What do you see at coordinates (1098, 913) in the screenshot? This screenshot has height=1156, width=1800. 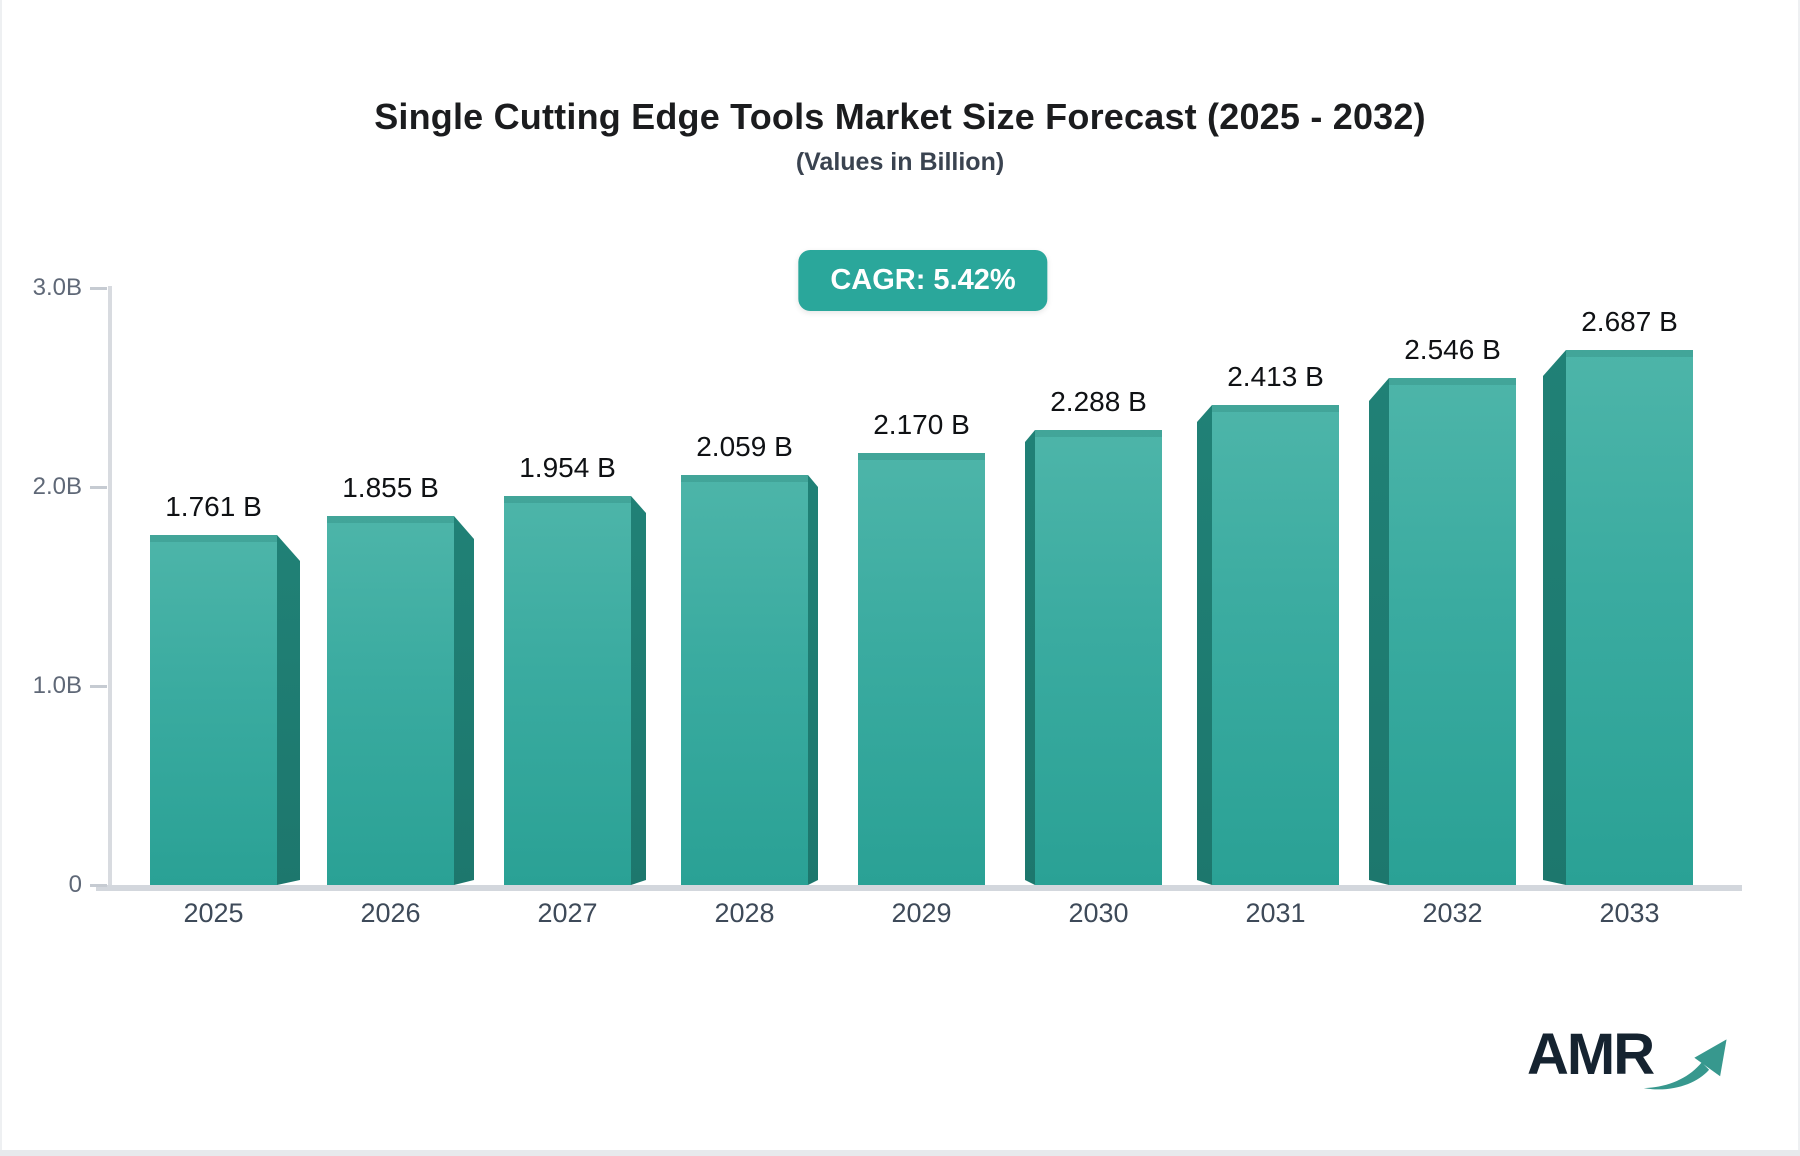 I see `x-axis-label-2030: 2030` at bounding box center [1098, 913].